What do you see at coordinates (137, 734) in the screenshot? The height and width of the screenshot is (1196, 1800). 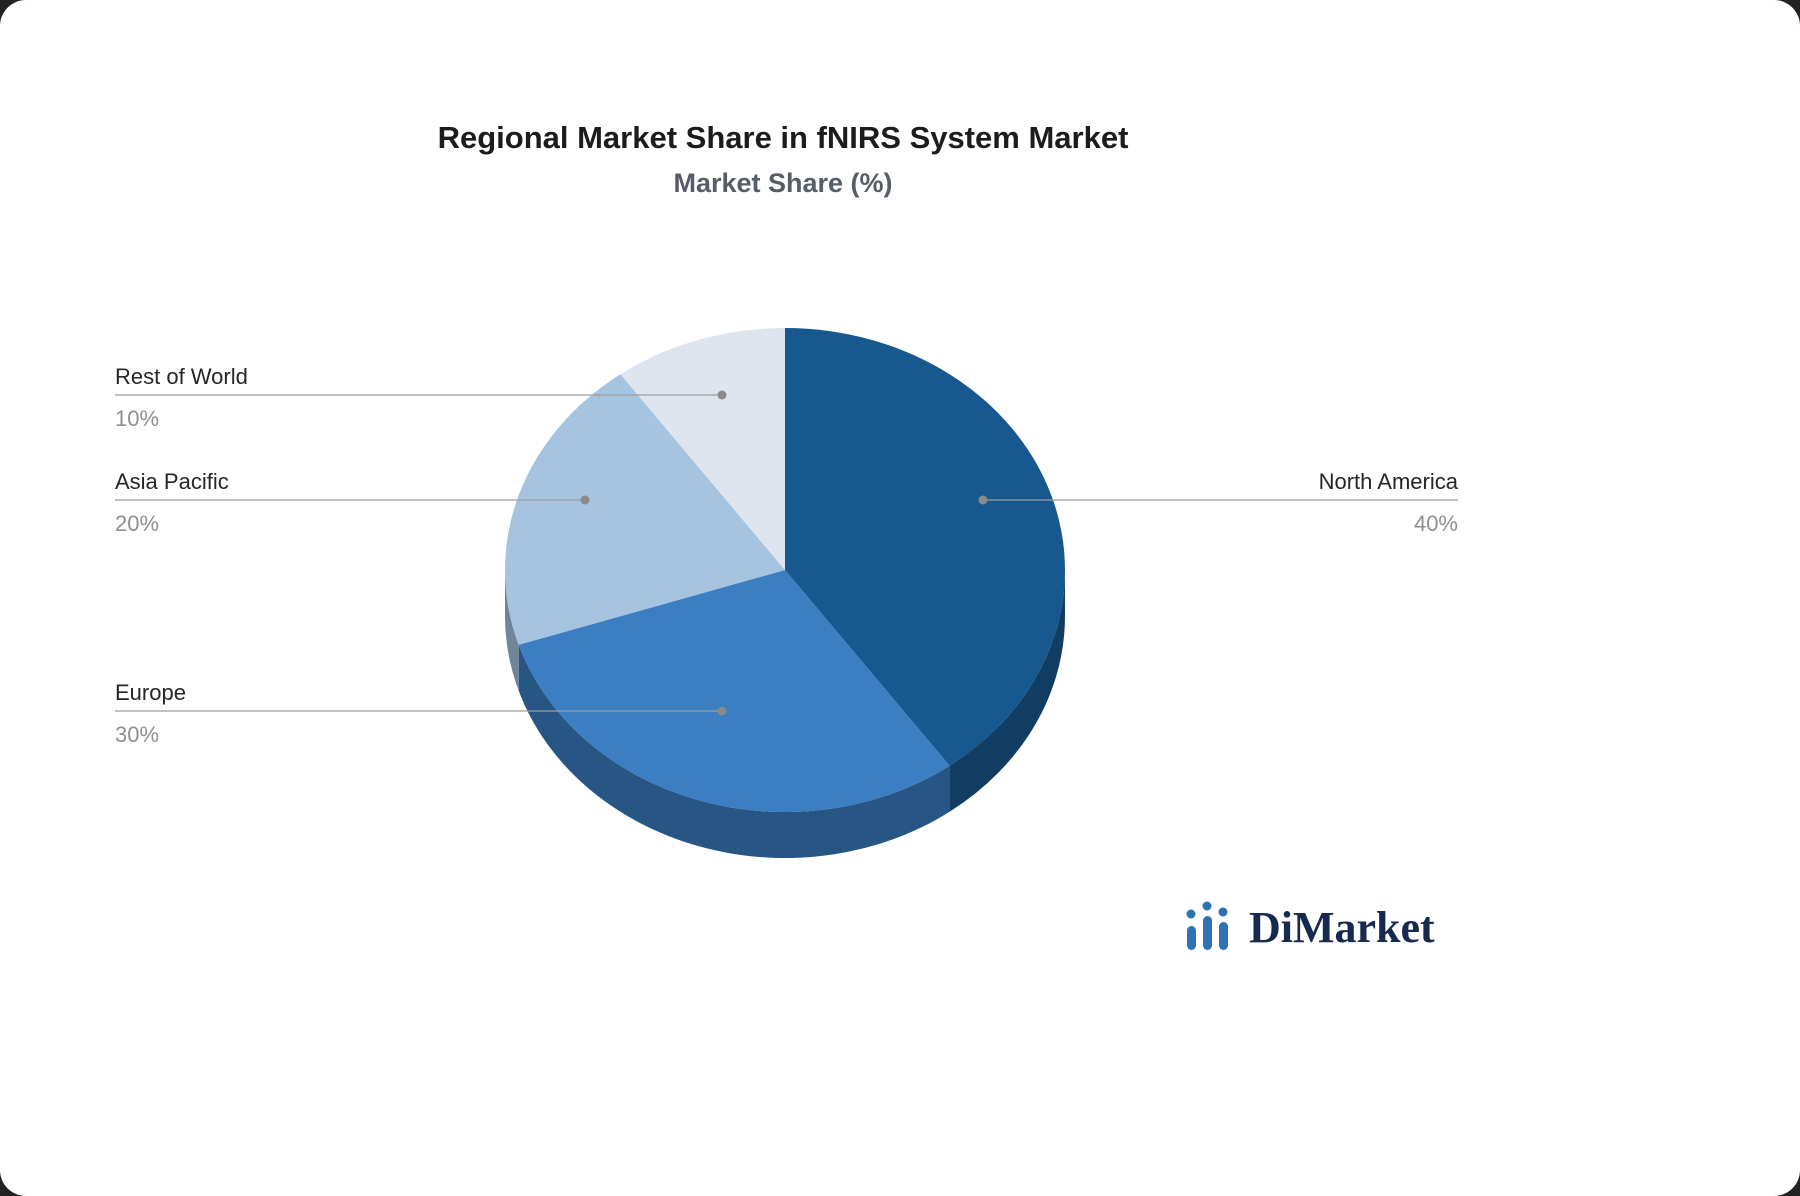 I see `slice-percent: 30%` at bounding box center [137, 734].